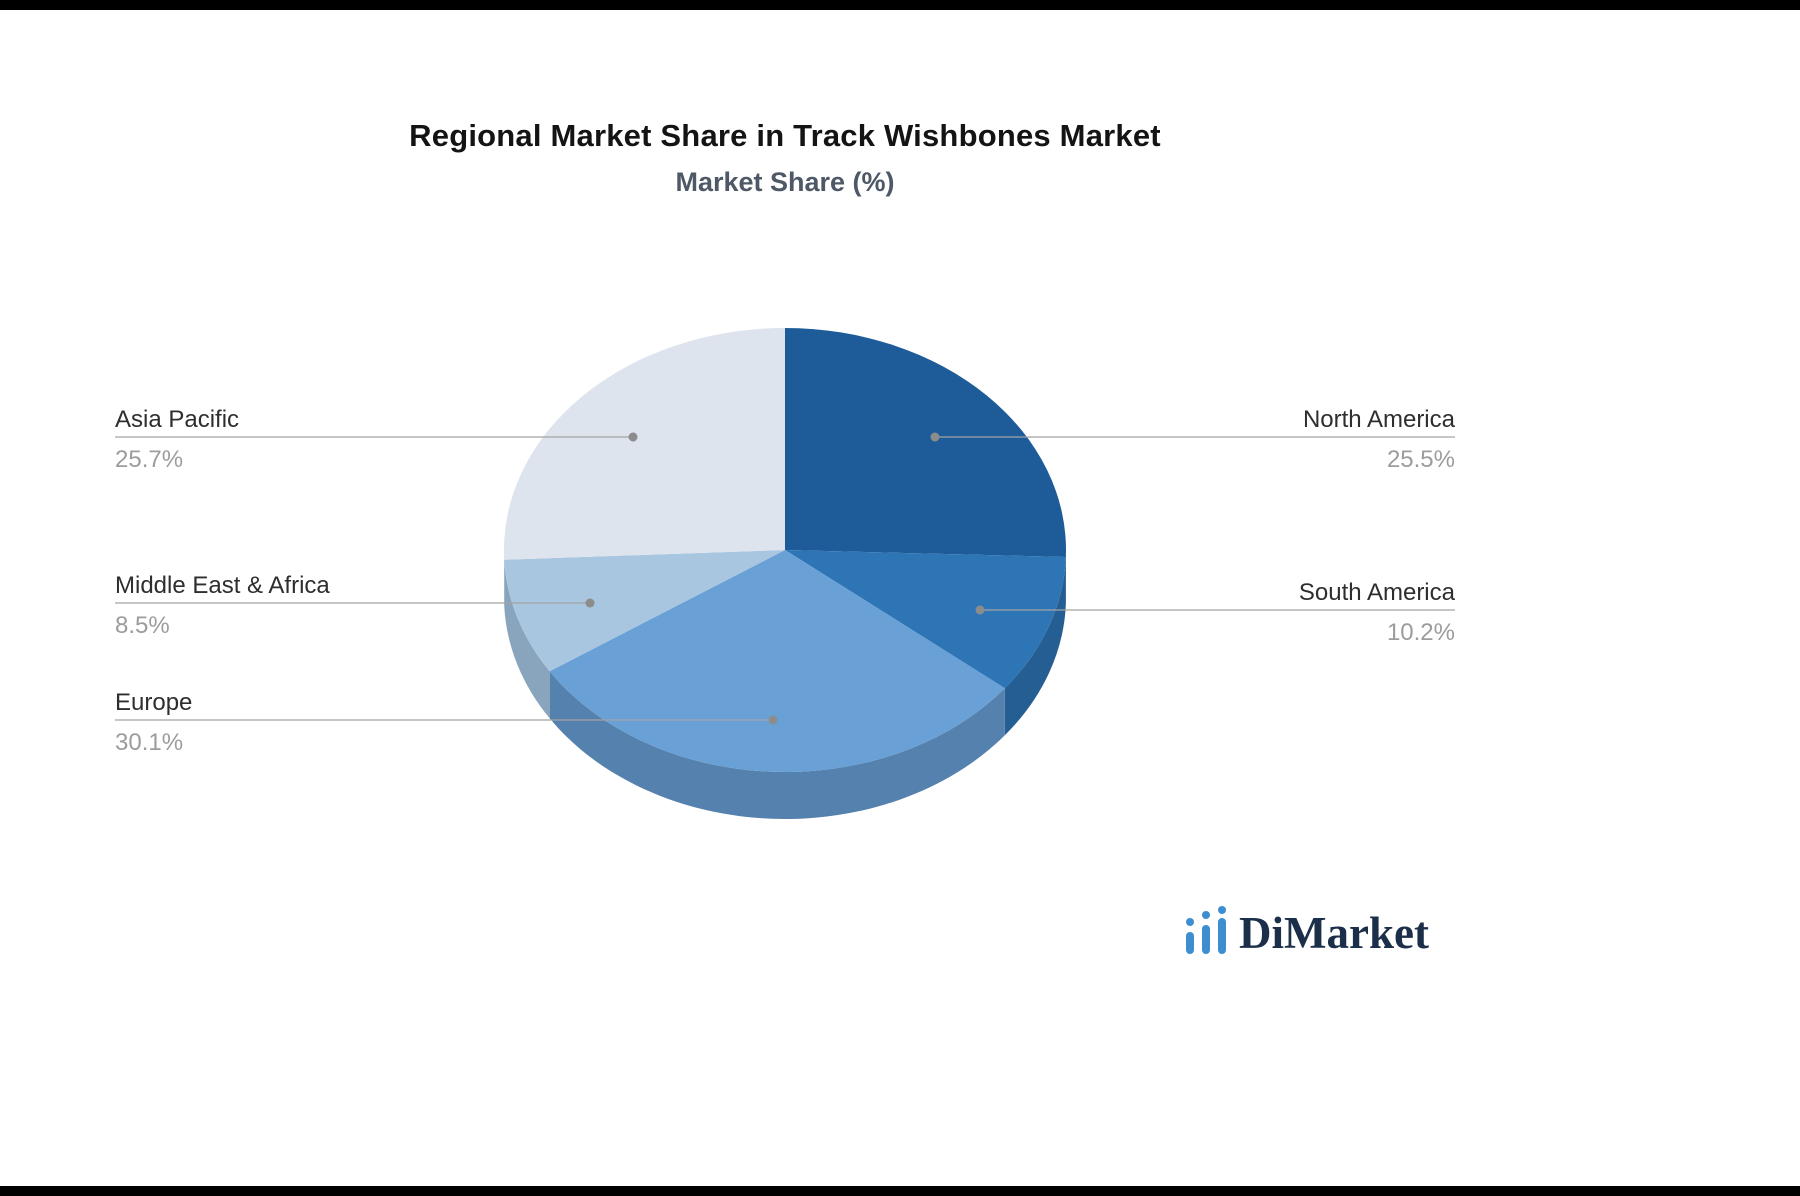 The image size is (1800, 1196). What do you see at coordinates (527, 639) in the screenshot?
I see `pie-slice-side-middle-east-africa` at bounding box center [527, 639].